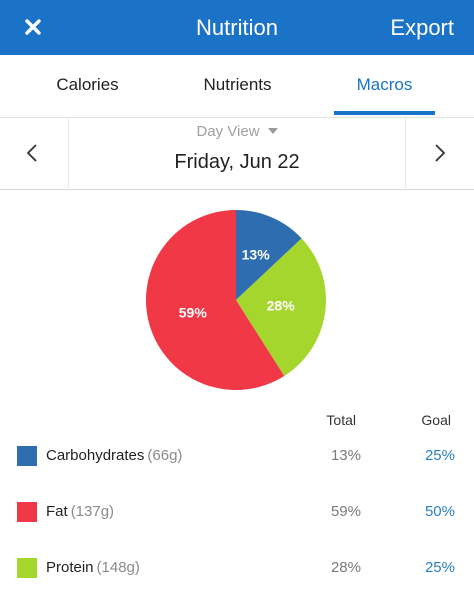 This screenshot has height=607, width=474. Describe the element at coordinates (345, 511) in the screenshot. I see `macro-total: 59%` at that location.